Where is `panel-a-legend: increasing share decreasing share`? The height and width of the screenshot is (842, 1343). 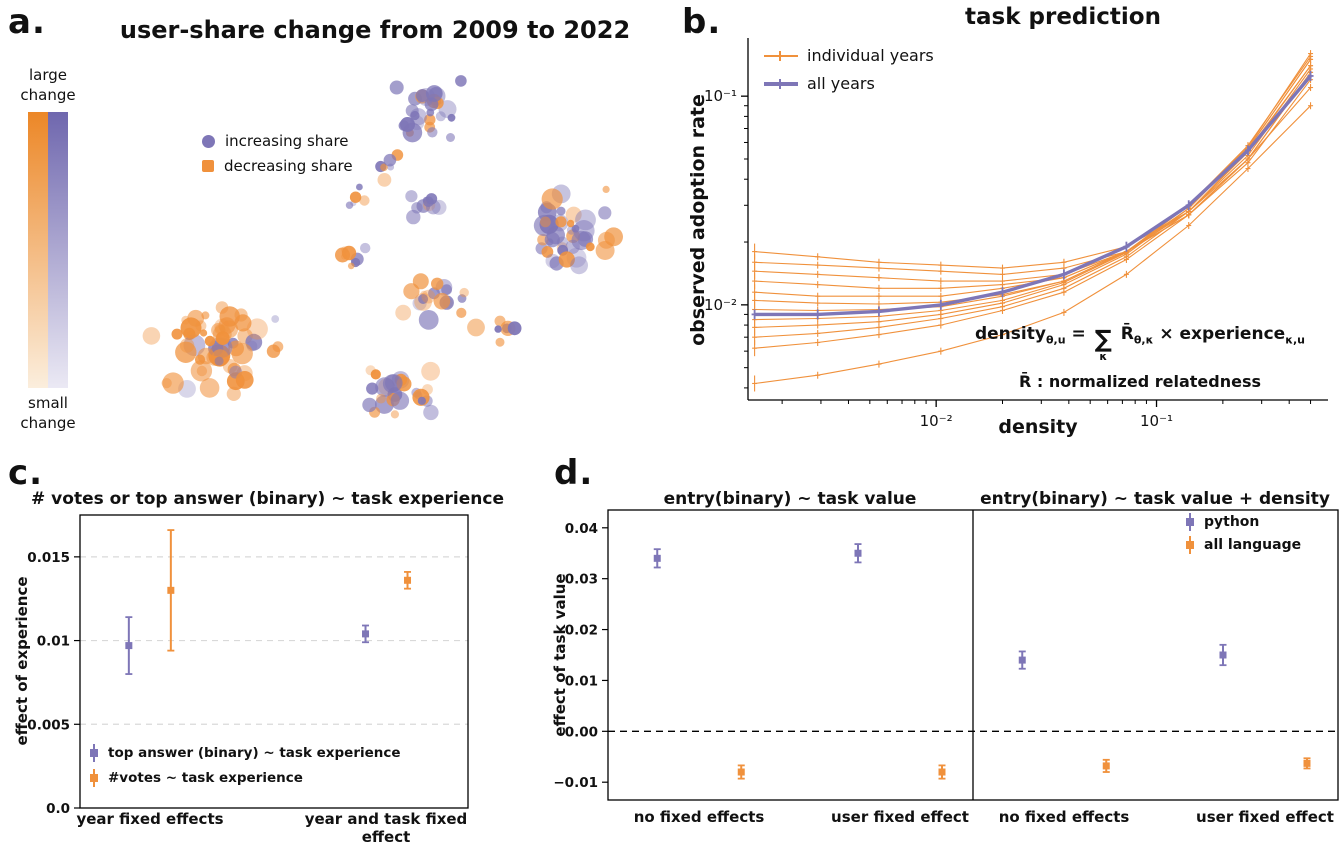
panel-a-legend: increasing share decreasing share is located at coordinates (277, 157).